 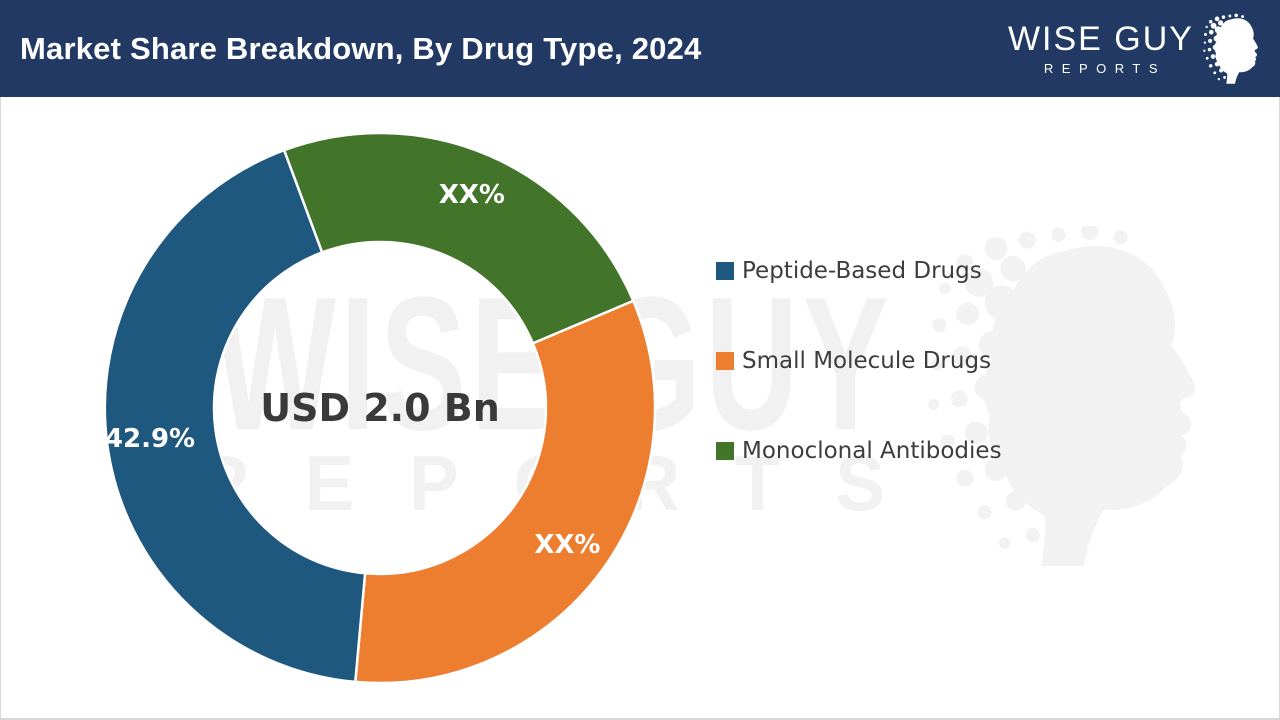 I want to click on legend-item-monoclonal-antibodies: Monoclonal Antibodies, so click(x=859, y=451).